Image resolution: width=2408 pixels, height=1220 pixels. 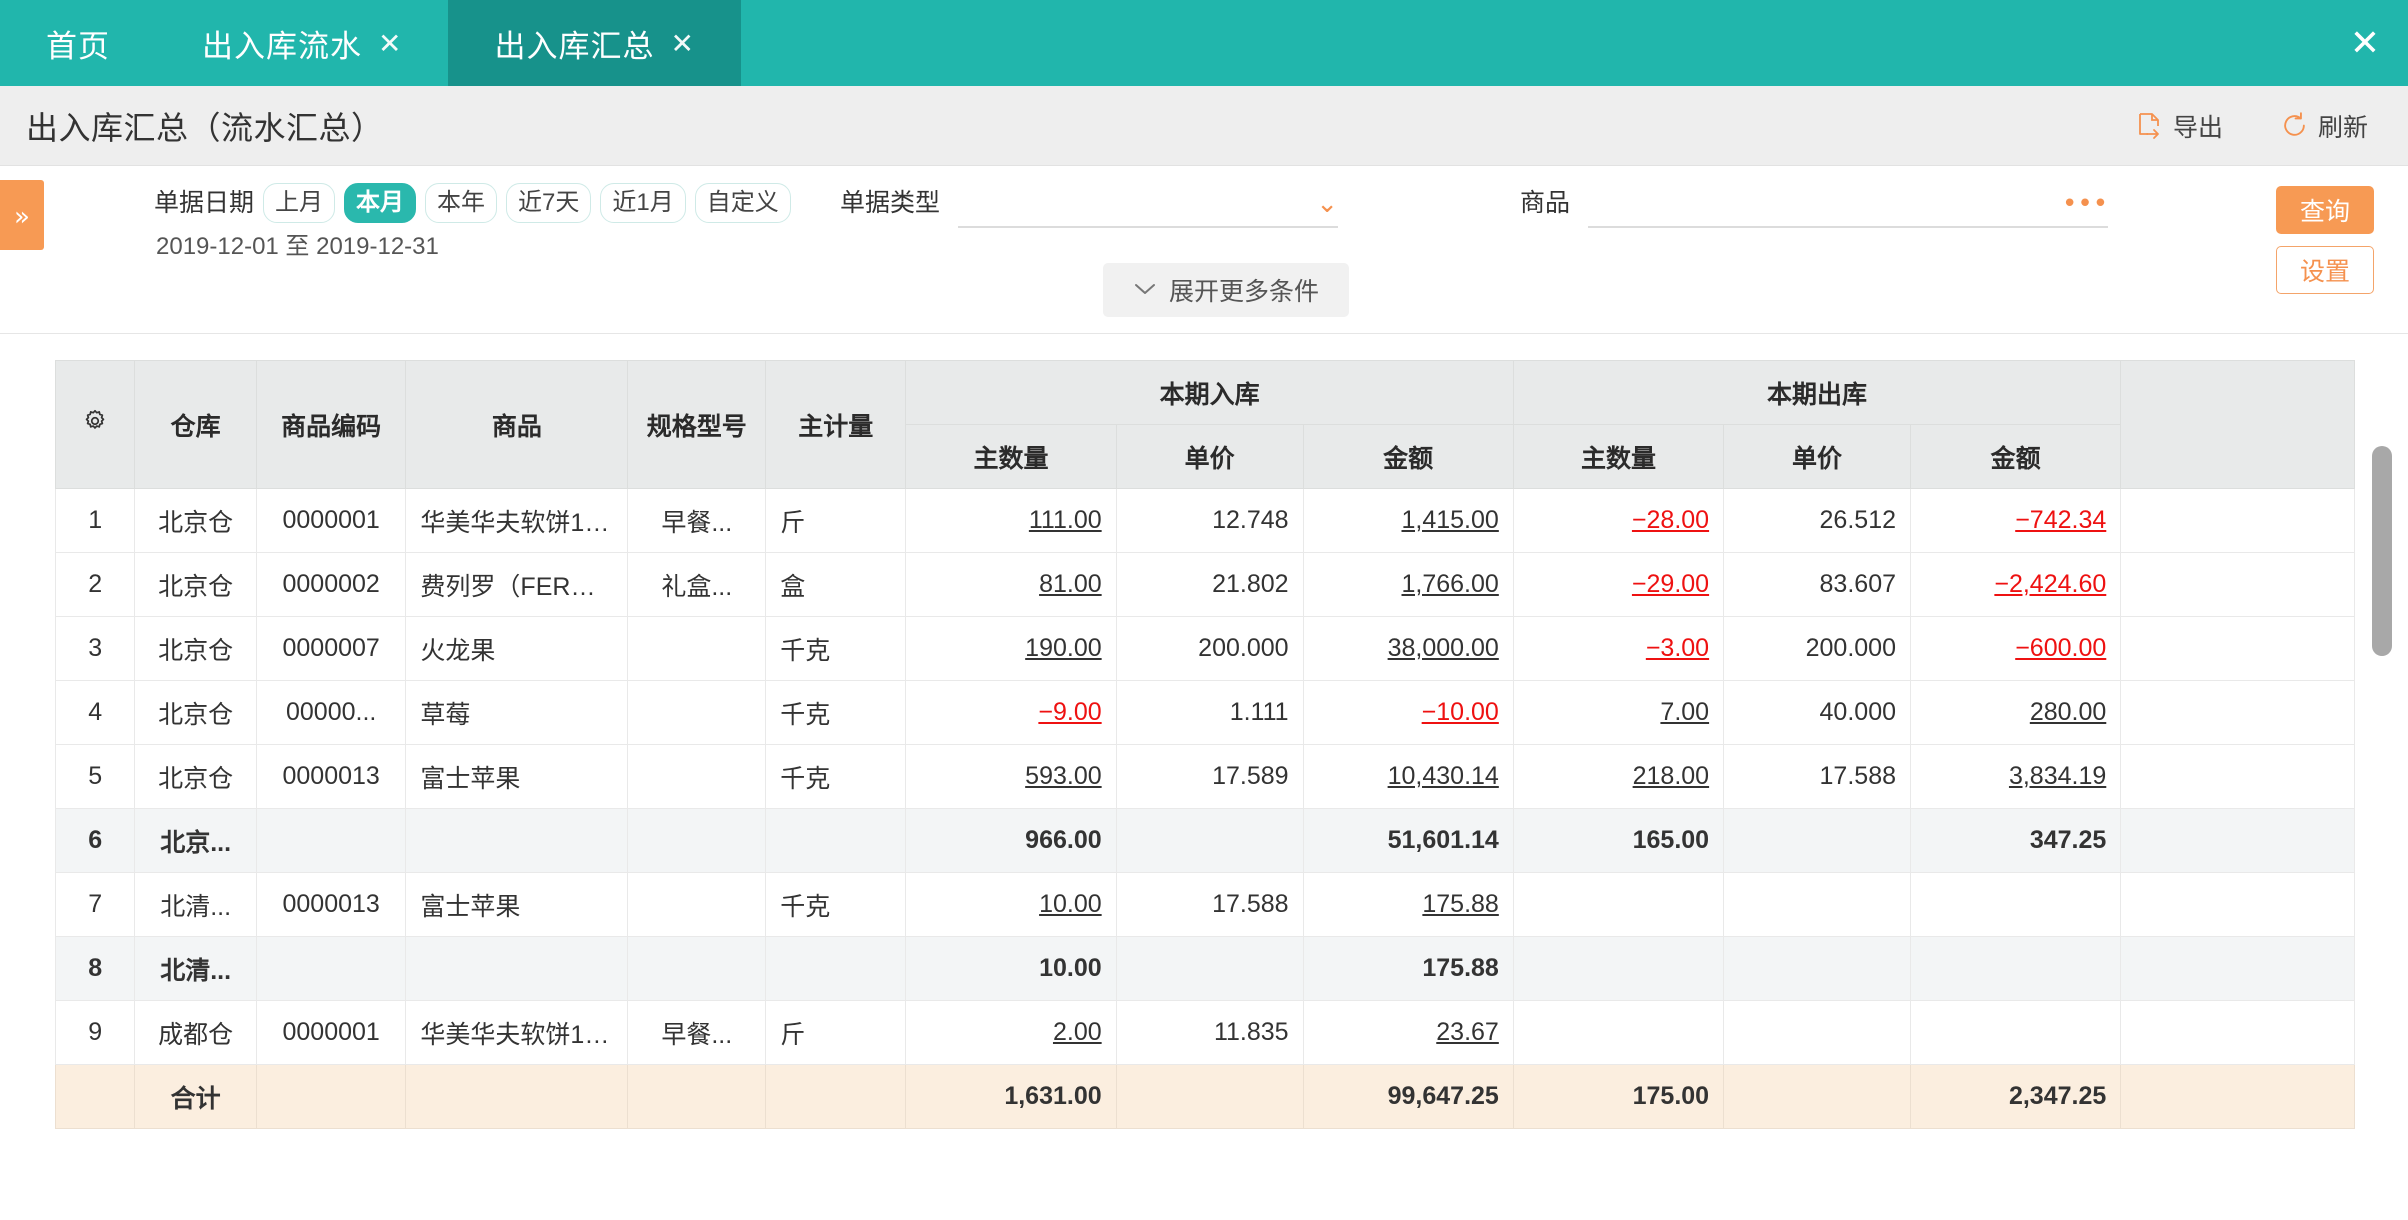 I want to click on cell-filler, so click(x=2237, y=584).